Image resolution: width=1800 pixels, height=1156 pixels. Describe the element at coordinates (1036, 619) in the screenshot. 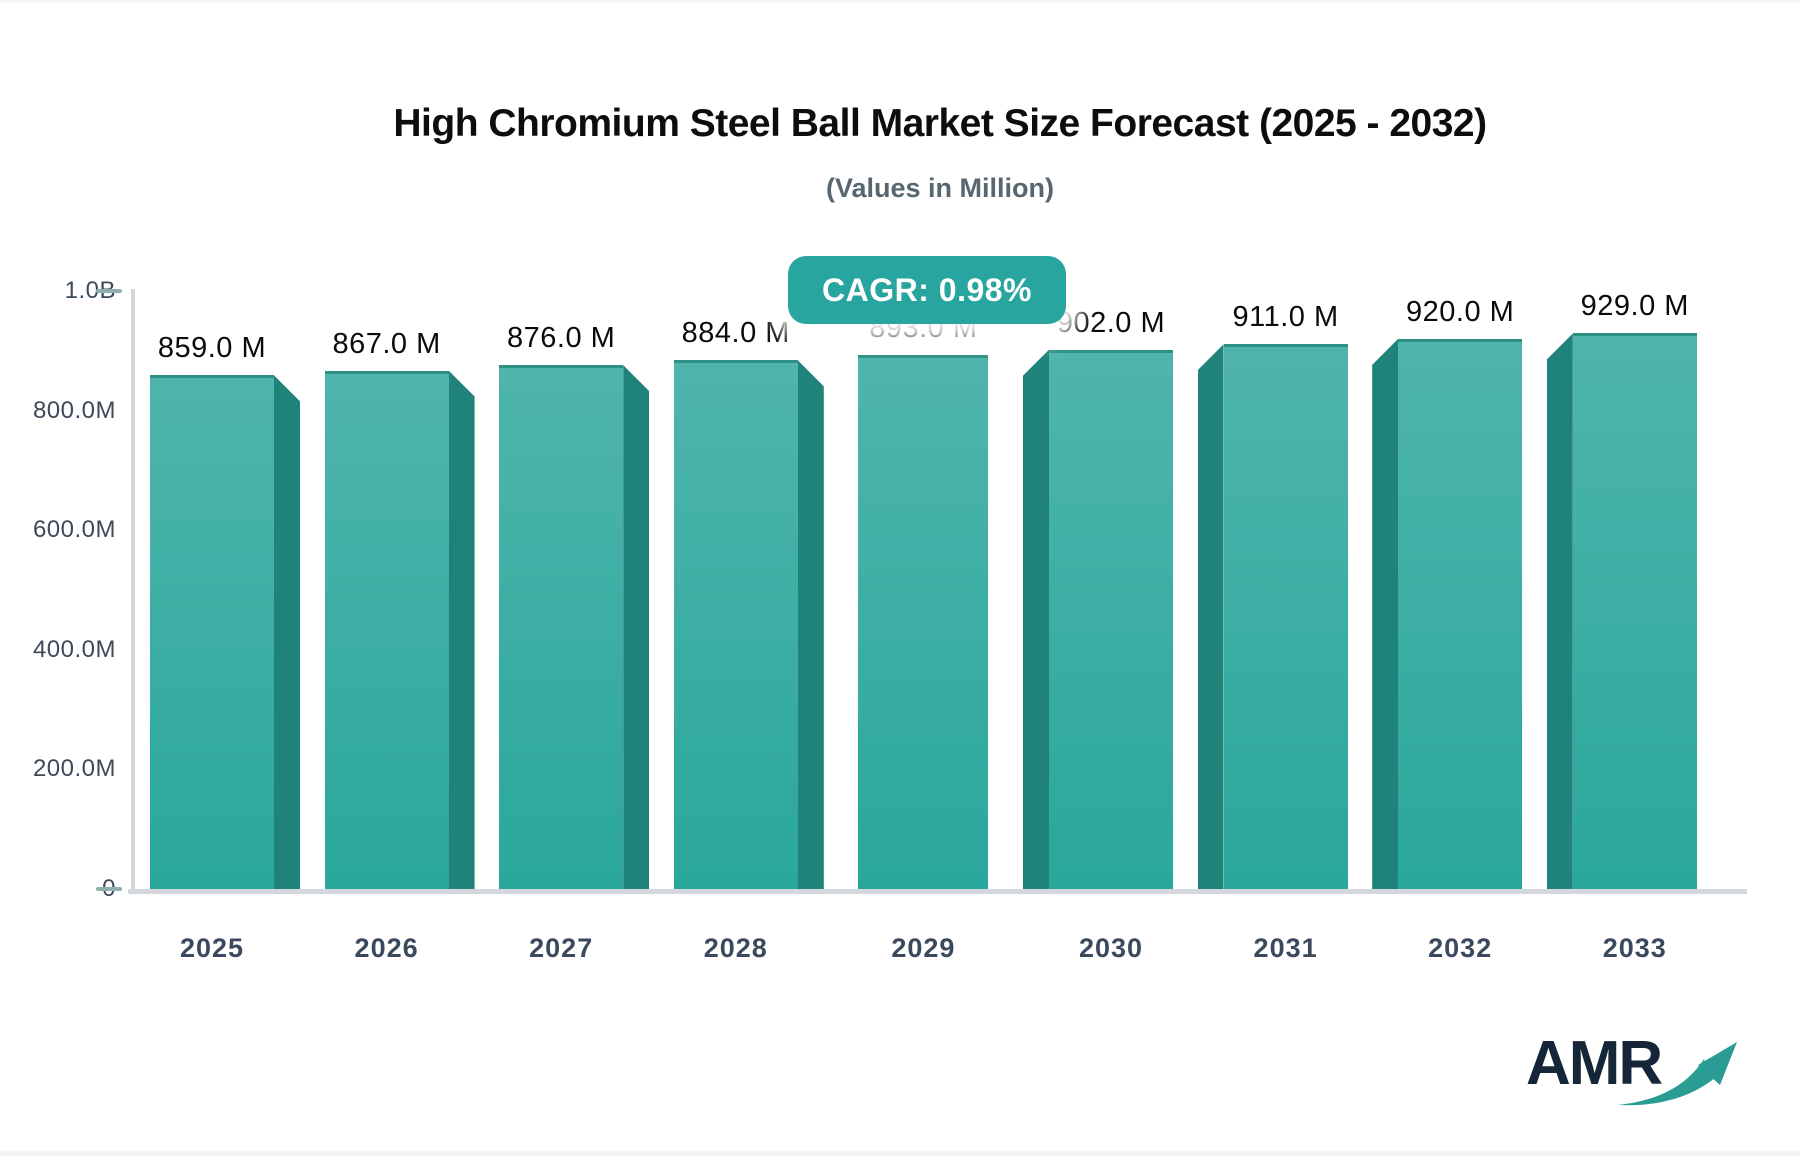

I see `bar-side-2030` at that location.